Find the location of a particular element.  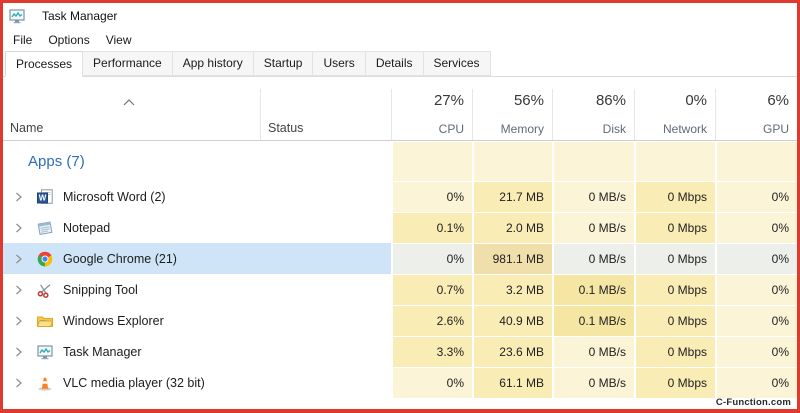

table-row: Task Manager 3.3% 23.6 MB 0 MB/s 0 Mbps 0% is located at coordinates (400, 351).